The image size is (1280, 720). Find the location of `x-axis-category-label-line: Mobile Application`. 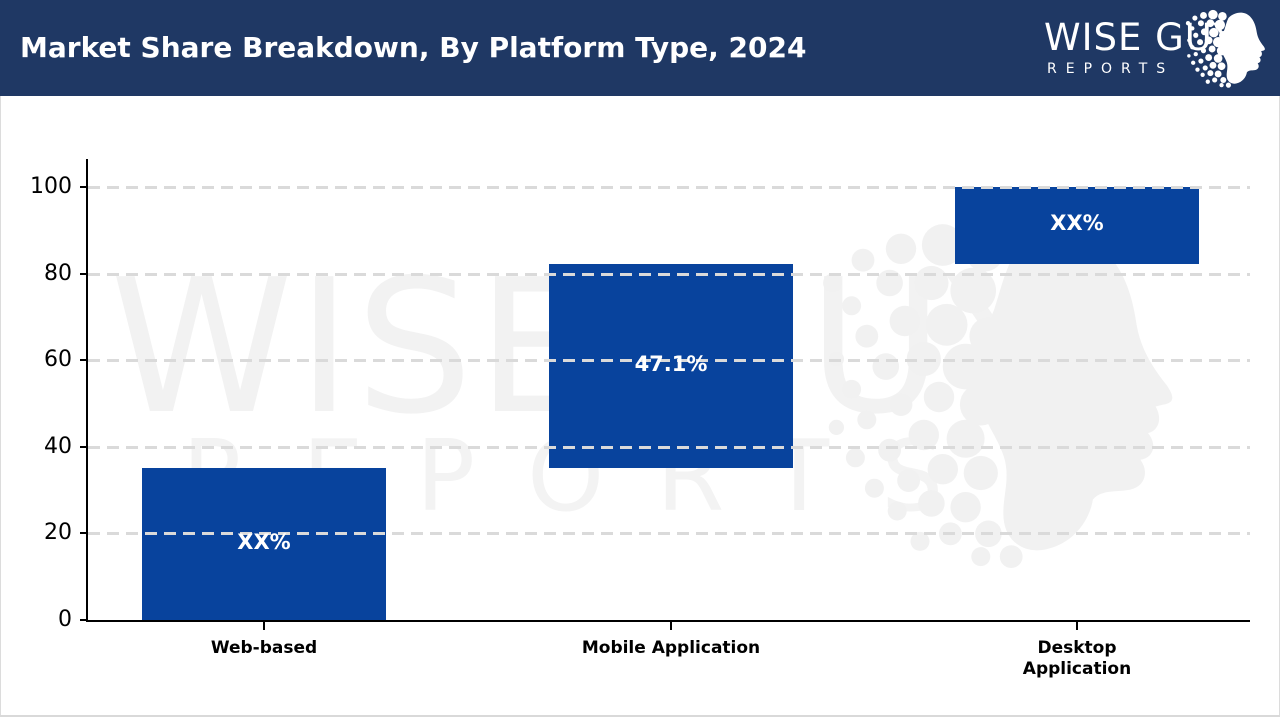

x-axis-category-label-line: Mobile Application is located at coordinates (671, 648).